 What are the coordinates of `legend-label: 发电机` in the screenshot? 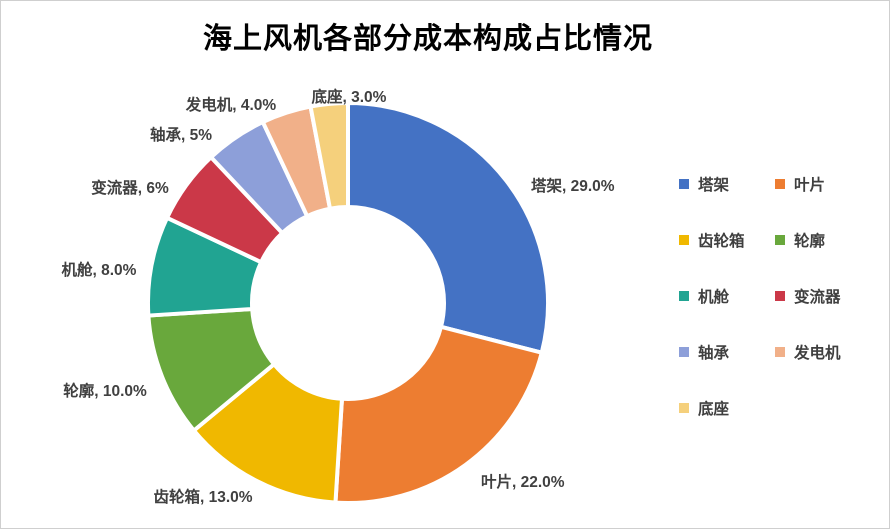 It's located at (817, 353).